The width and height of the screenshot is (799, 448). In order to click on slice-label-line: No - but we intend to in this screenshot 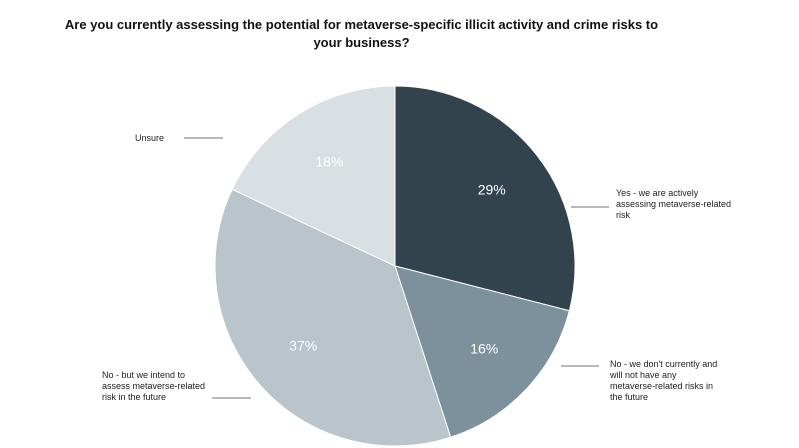, I will do `click(143, 375)`.